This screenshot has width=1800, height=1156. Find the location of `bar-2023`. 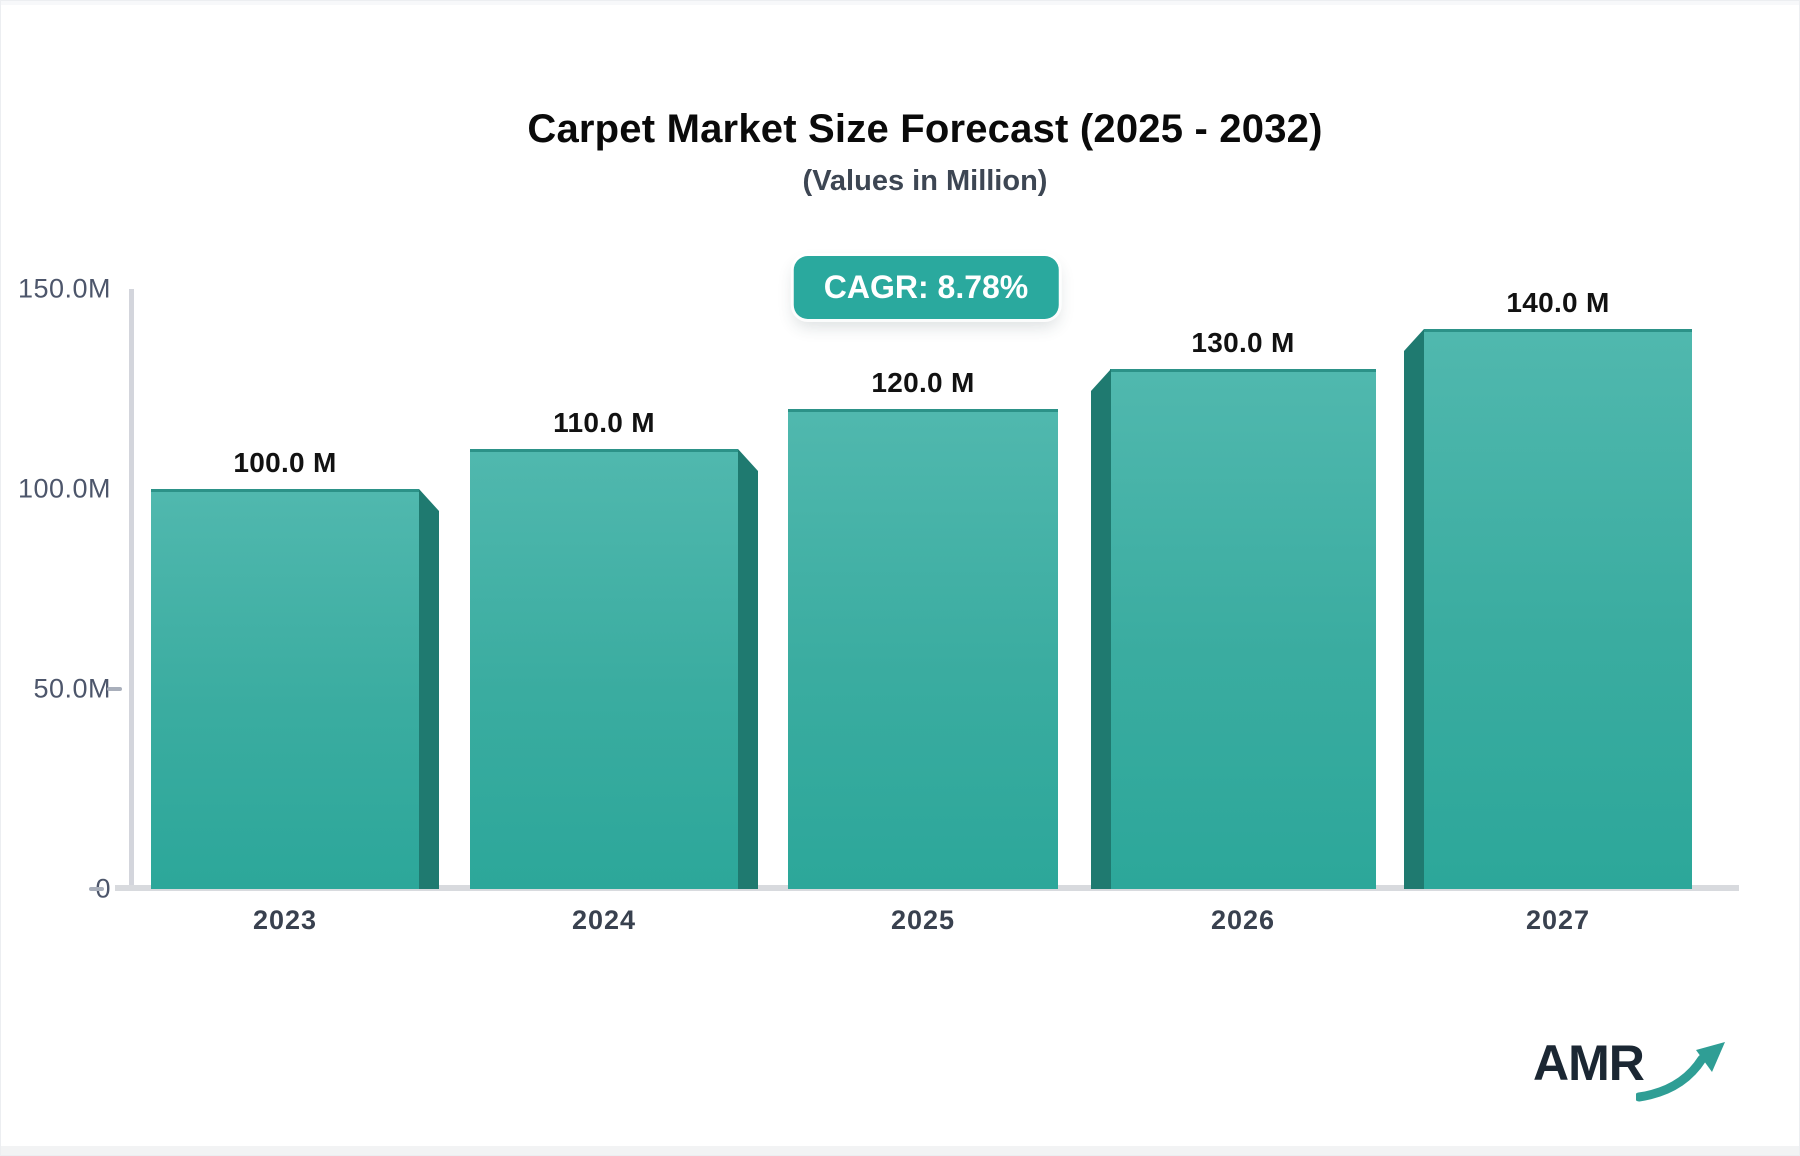

bar-2023 is located at coordinates (285, 689).